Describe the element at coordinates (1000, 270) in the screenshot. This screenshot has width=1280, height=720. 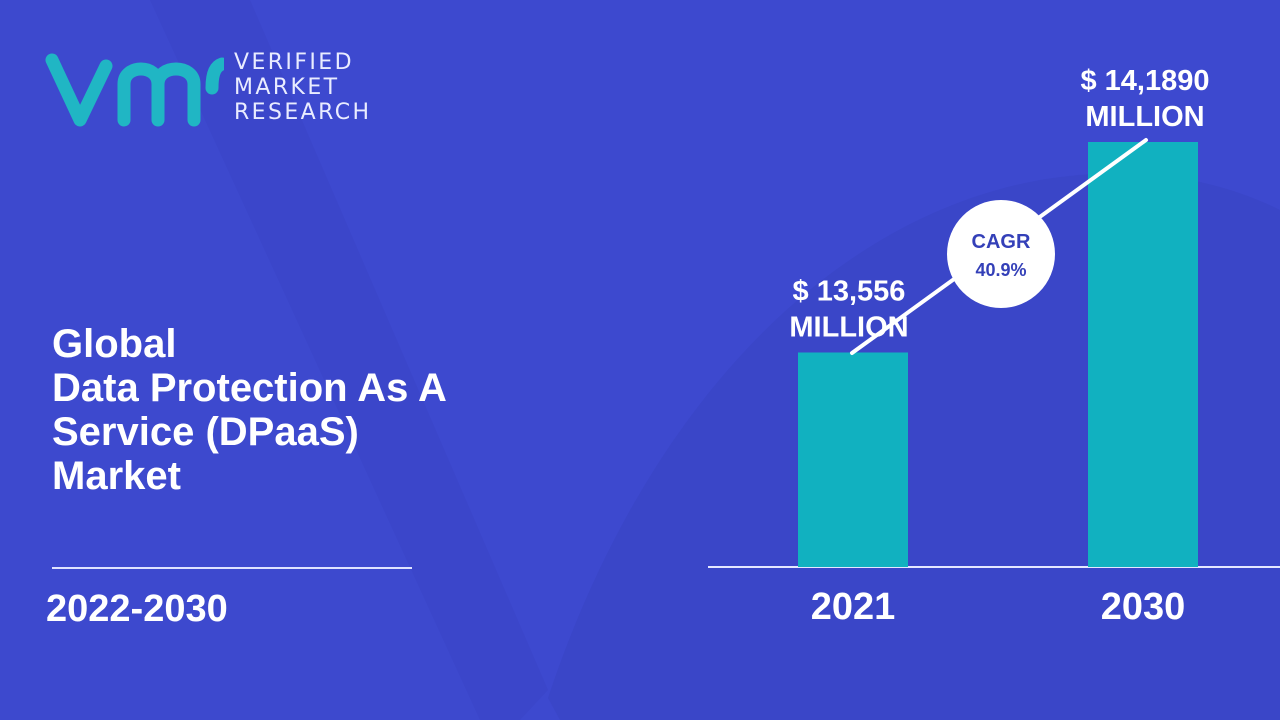
I see `cagr-value: 40.9%` at that location.